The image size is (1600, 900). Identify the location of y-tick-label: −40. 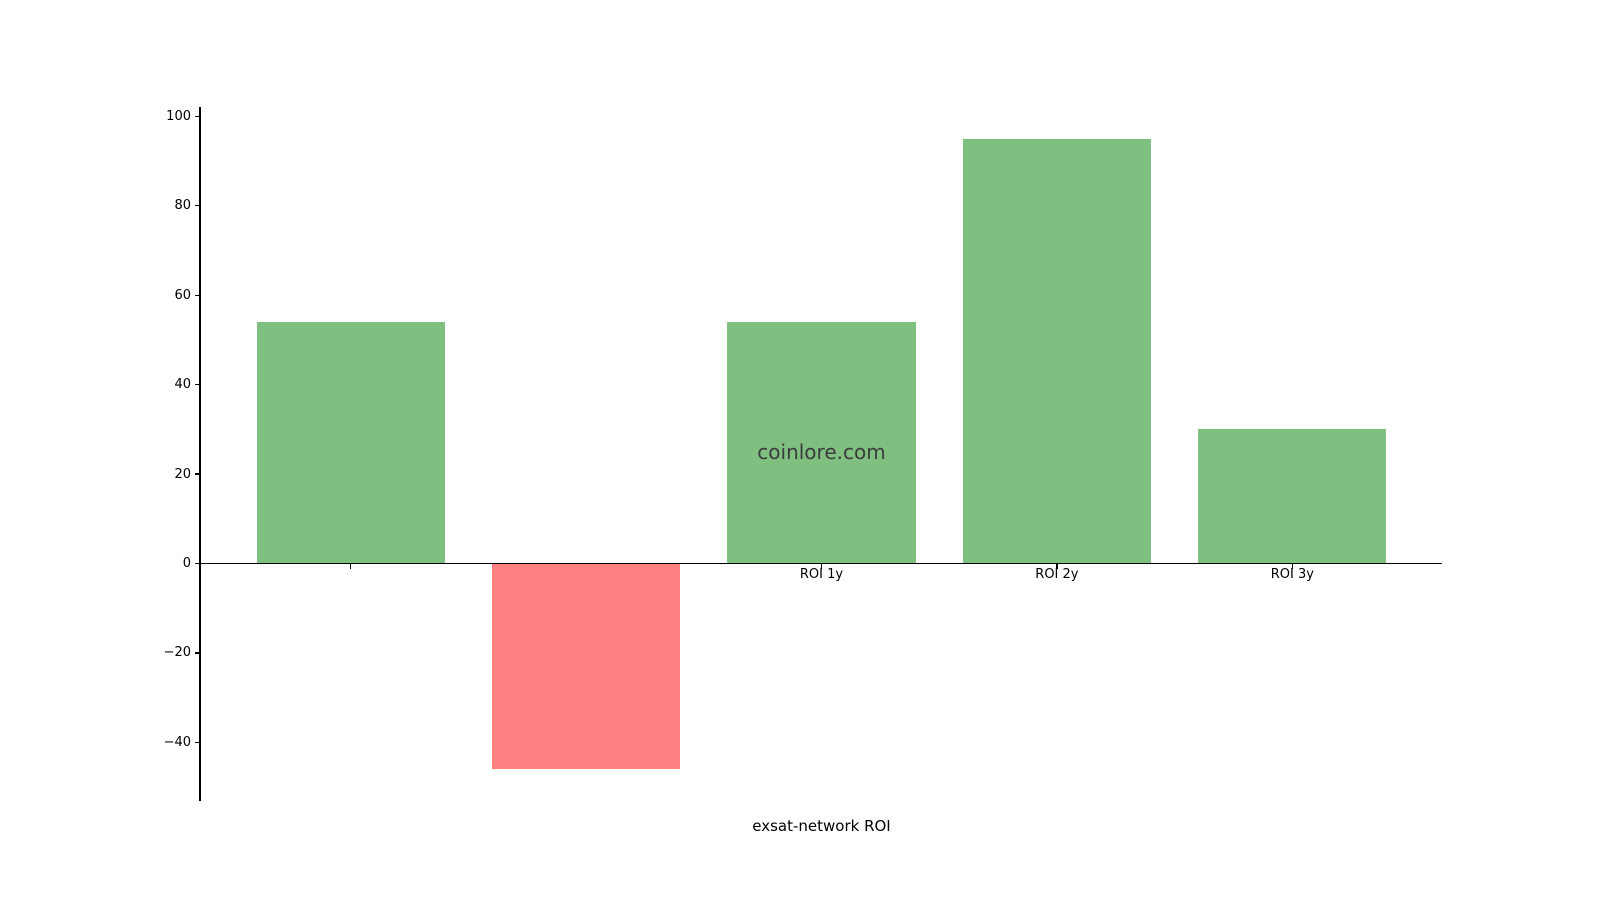
(177, 742).